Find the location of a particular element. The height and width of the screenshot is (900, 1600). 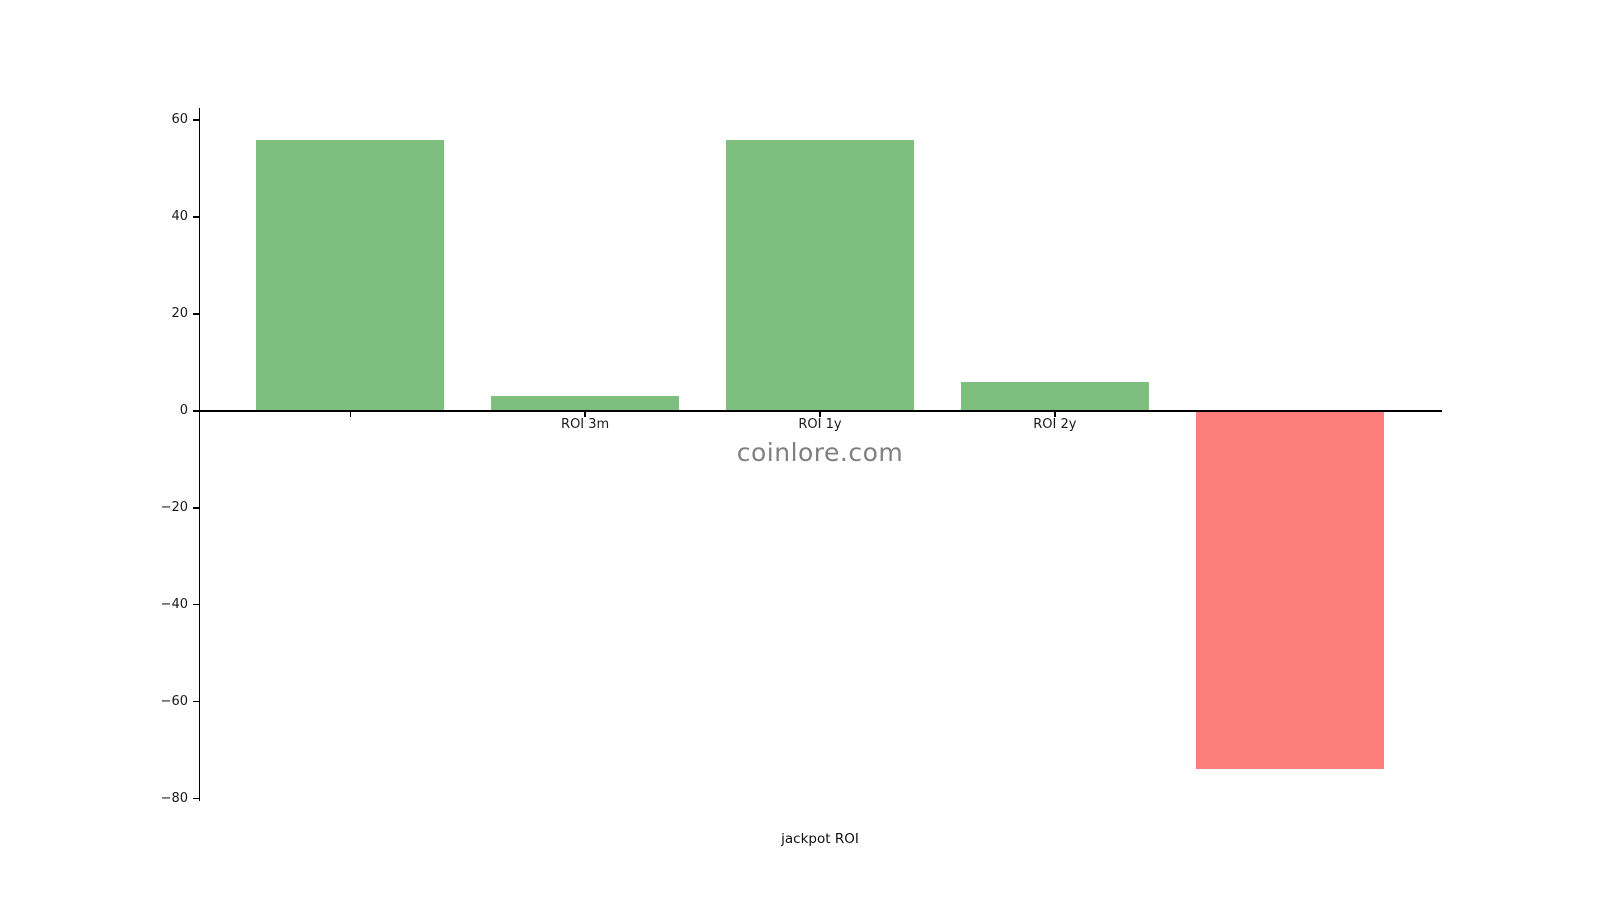

x-tick-label: ROI 3m is located at coordinates (585, 424).